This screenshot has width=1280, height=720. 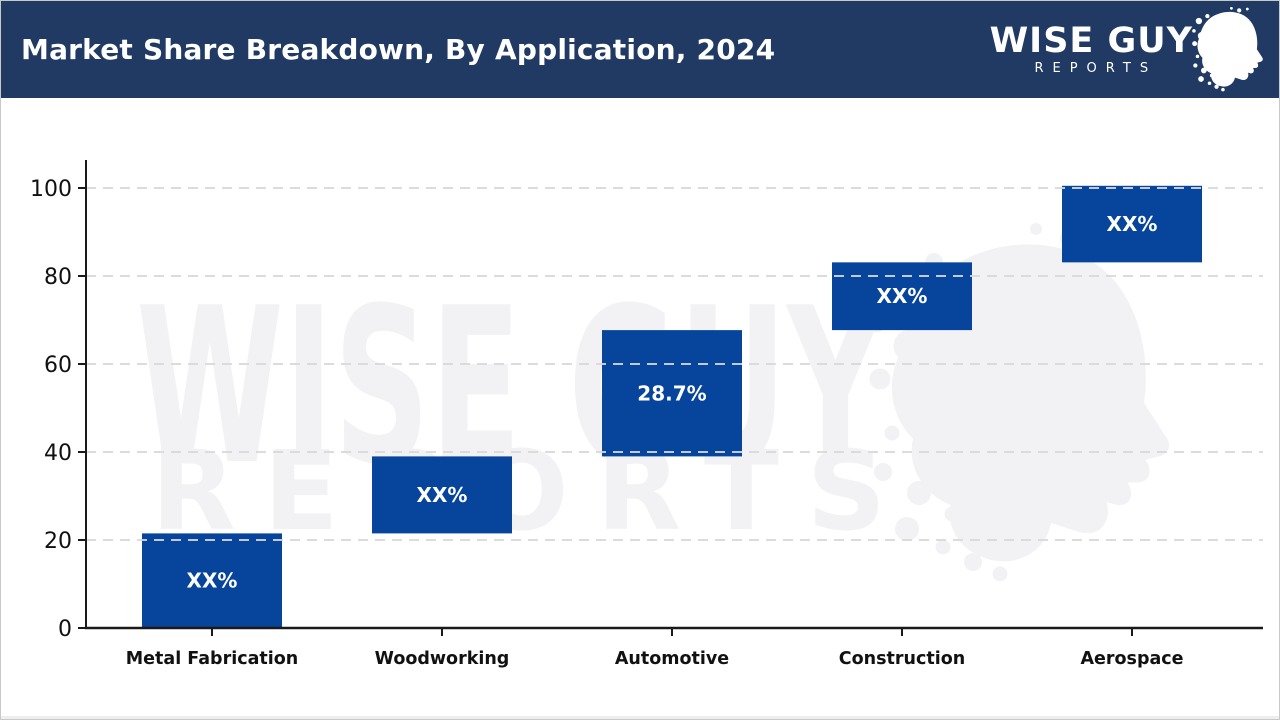 What do you see at coordinates (212, 659) in the screenshot?
I see `category-label-metal-fabrication: Metal Fabrication` at bounding box center [212, 659].